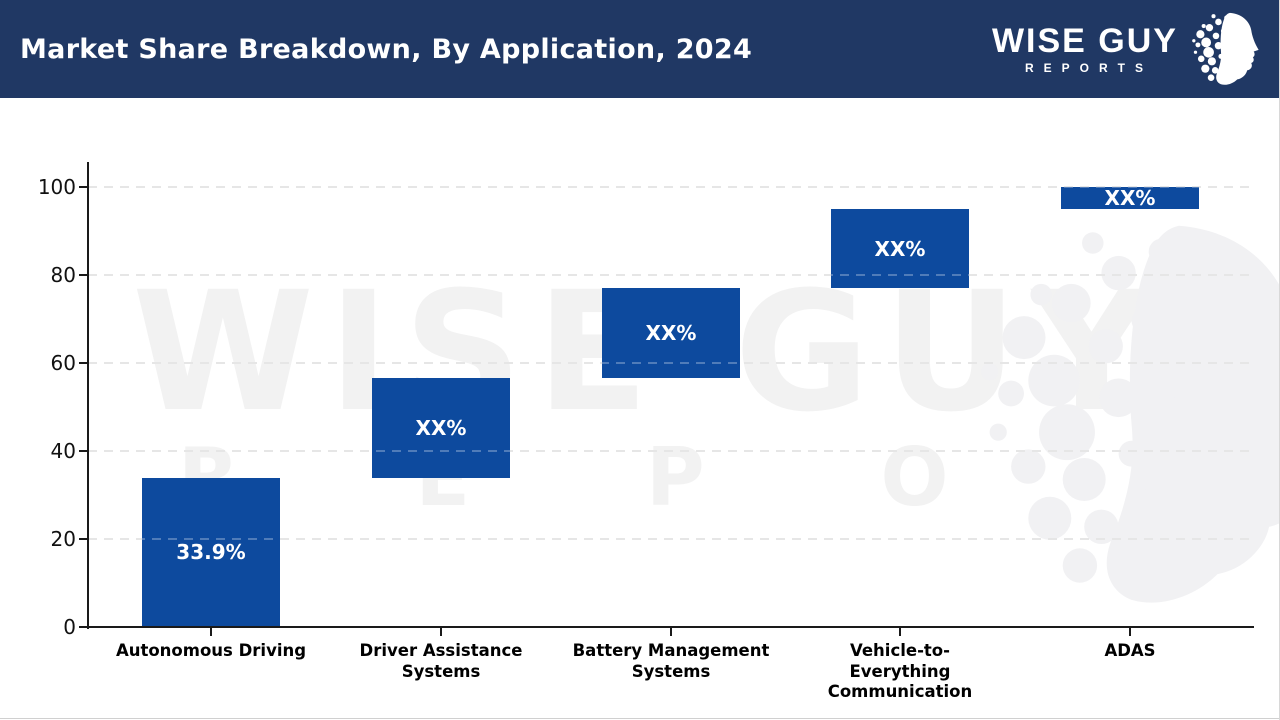 This screenshot has height=720, width=1280. I want to click on y-tick-label-20: 20, so click(63, 539).